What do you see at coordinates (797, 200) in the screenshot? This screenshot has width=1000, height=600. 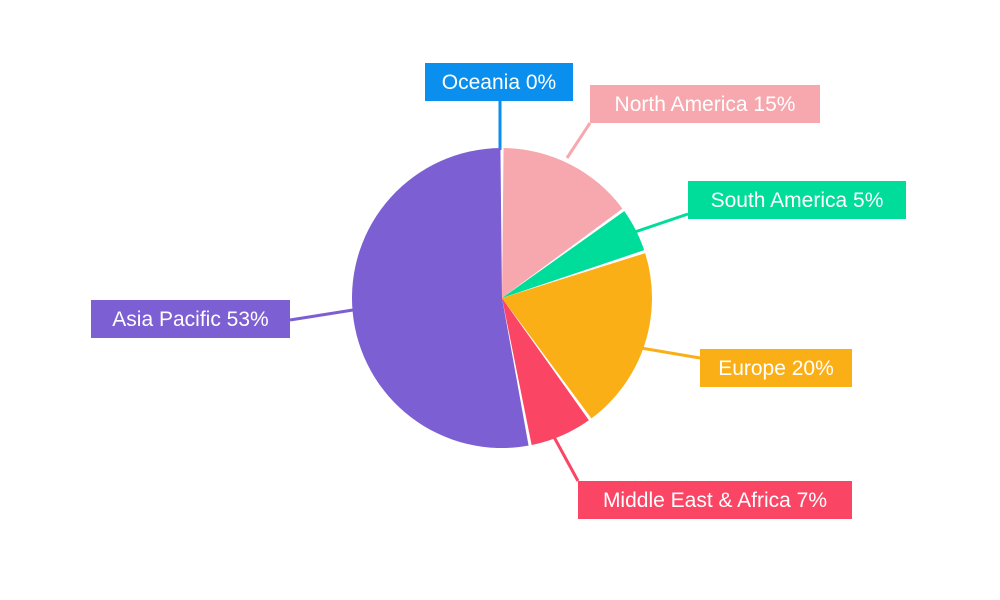 I see `pie-label-south-america: South America 5%` at bounding box center [797, 200].